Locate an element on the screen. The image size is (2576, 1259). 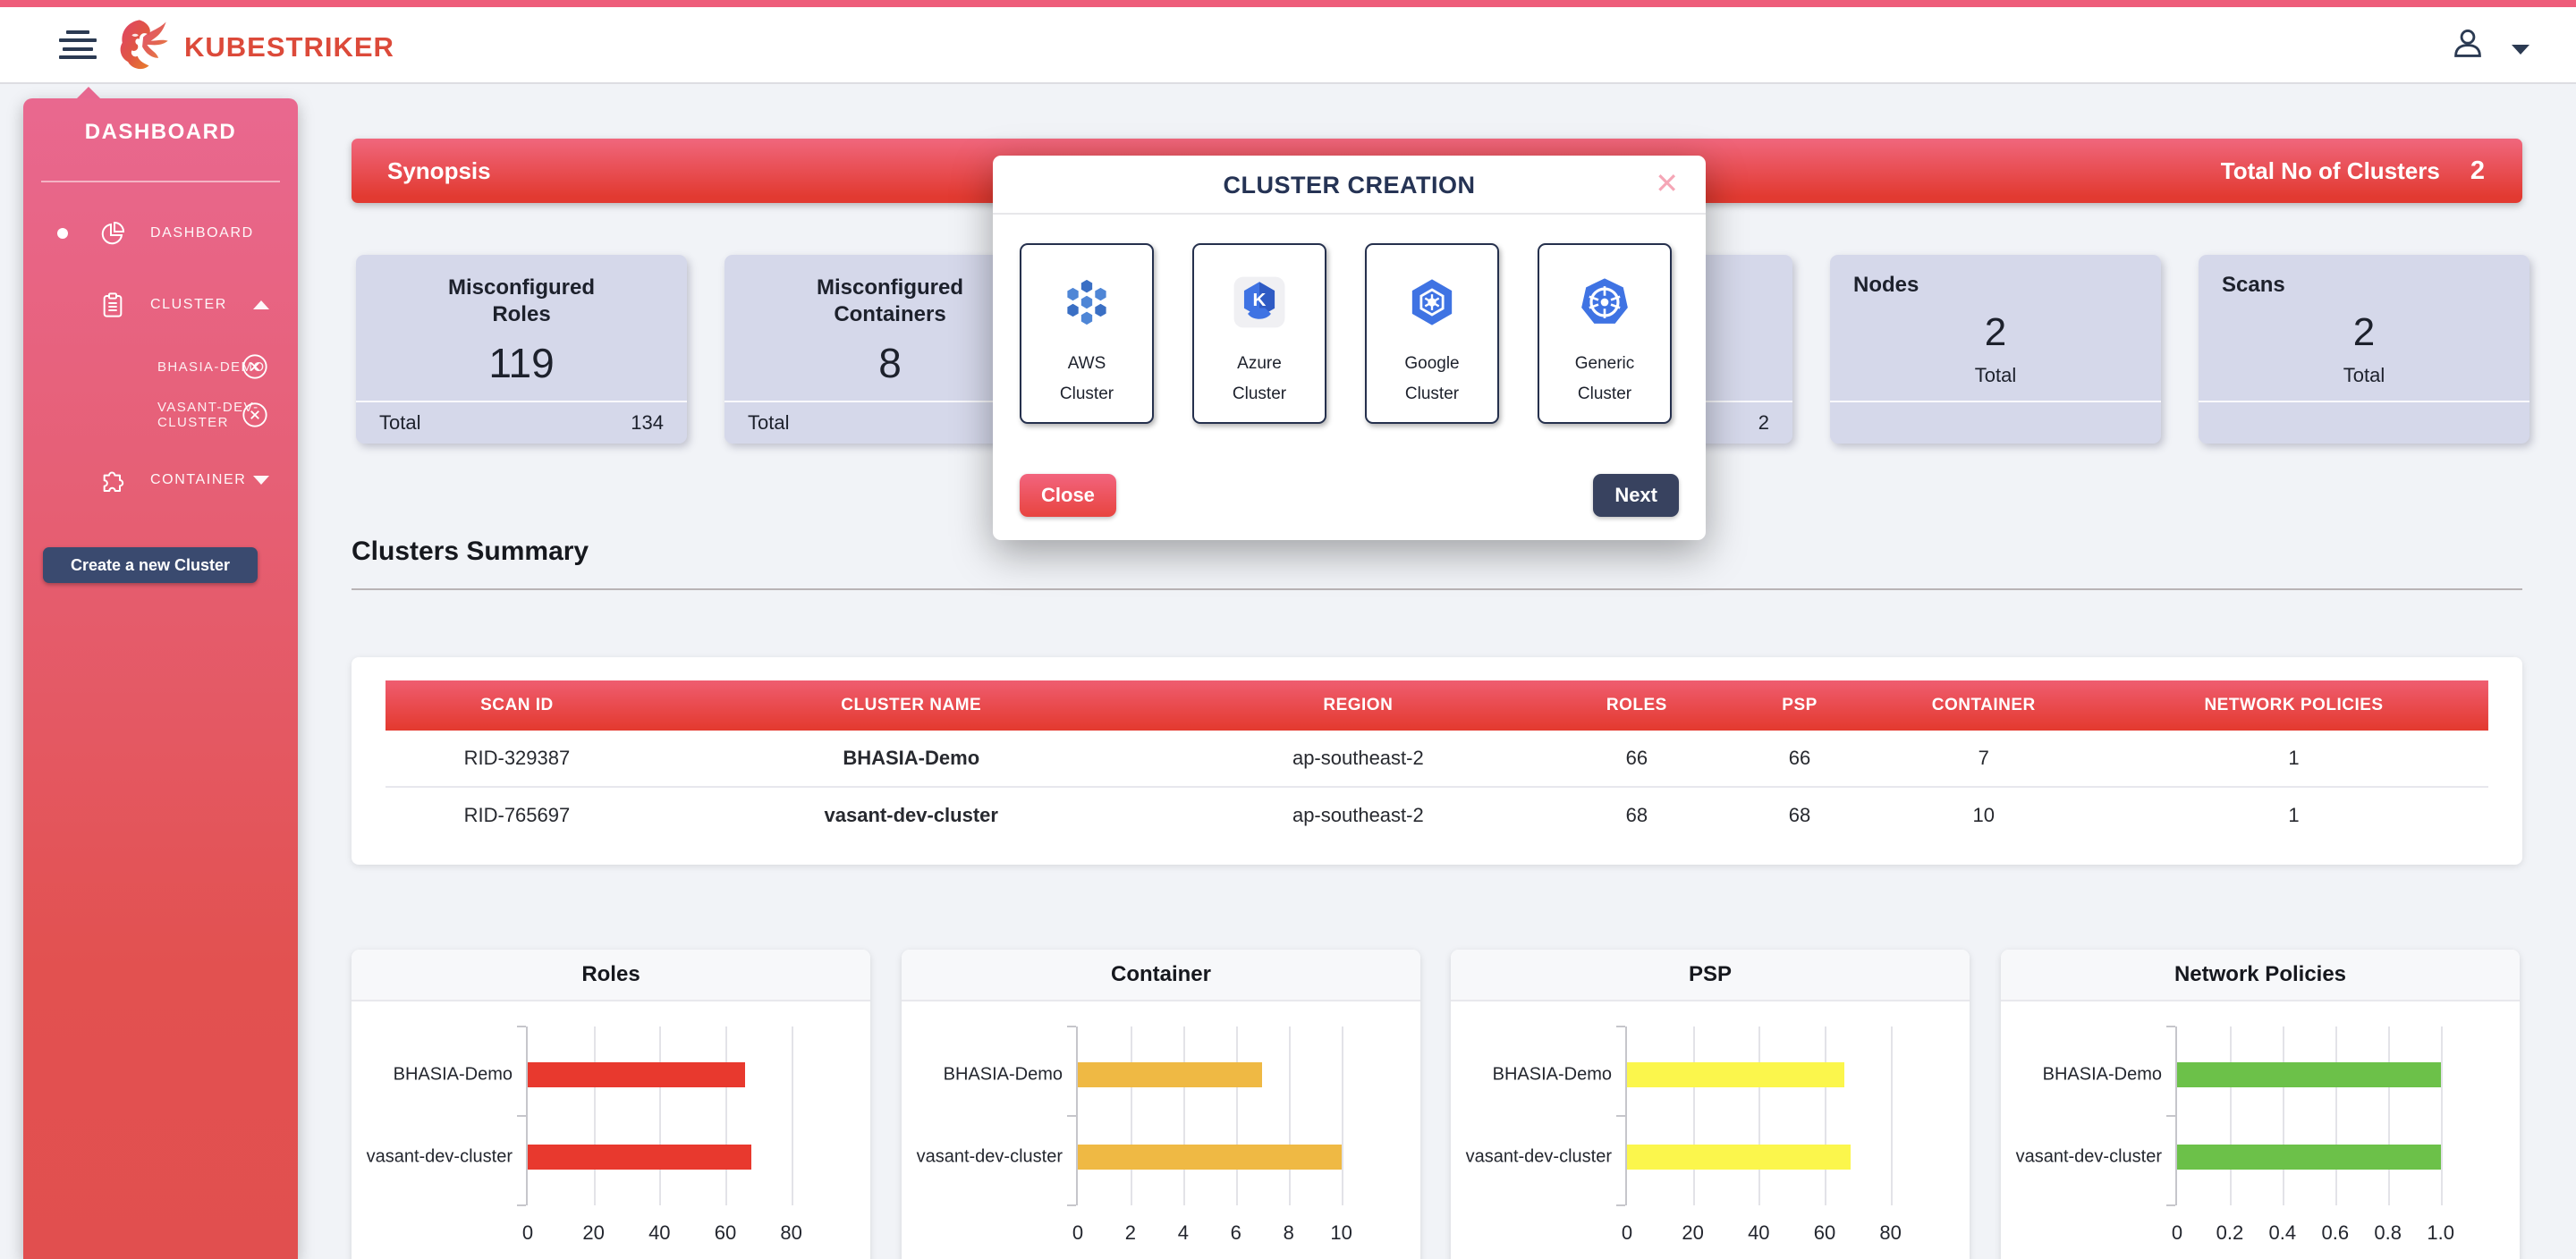
stat-card-title: Misconfigured Roles is located at coordinates (521, 300).